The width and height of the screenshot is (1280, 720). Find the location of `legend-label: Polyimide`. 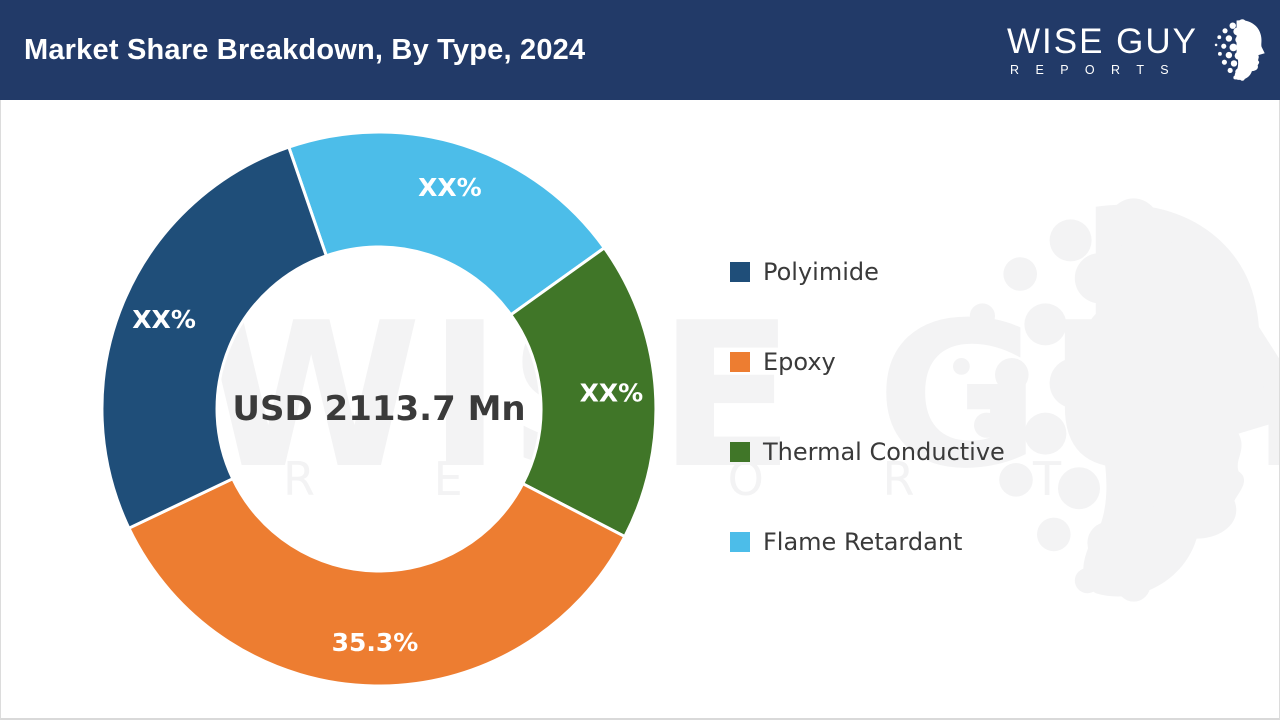

legend-label: Polyimide is located at coordinates (821, 272).